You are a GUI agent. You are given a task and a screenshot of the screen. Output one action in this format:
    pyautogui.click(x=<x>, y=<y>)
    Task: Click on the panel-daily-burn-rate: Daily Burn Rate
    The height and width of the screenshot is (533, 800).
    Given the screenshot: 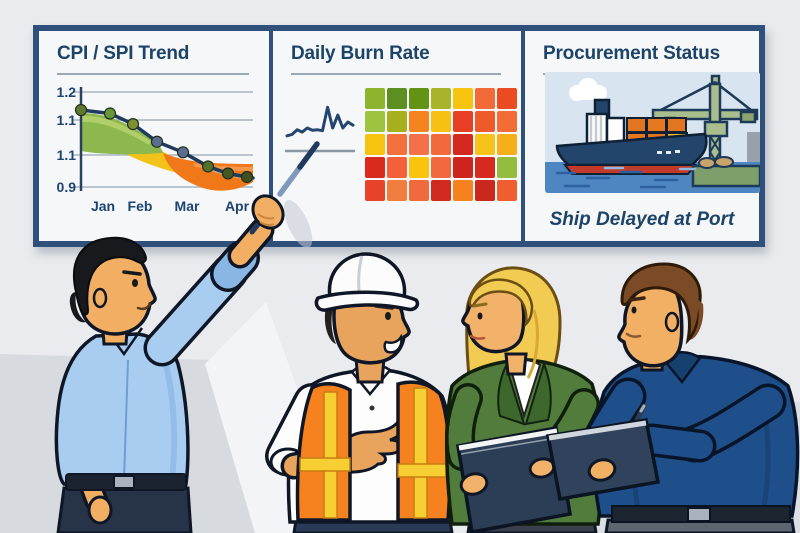 What is the action you would take?
    pyautogui.click(x=395, y=136)
    